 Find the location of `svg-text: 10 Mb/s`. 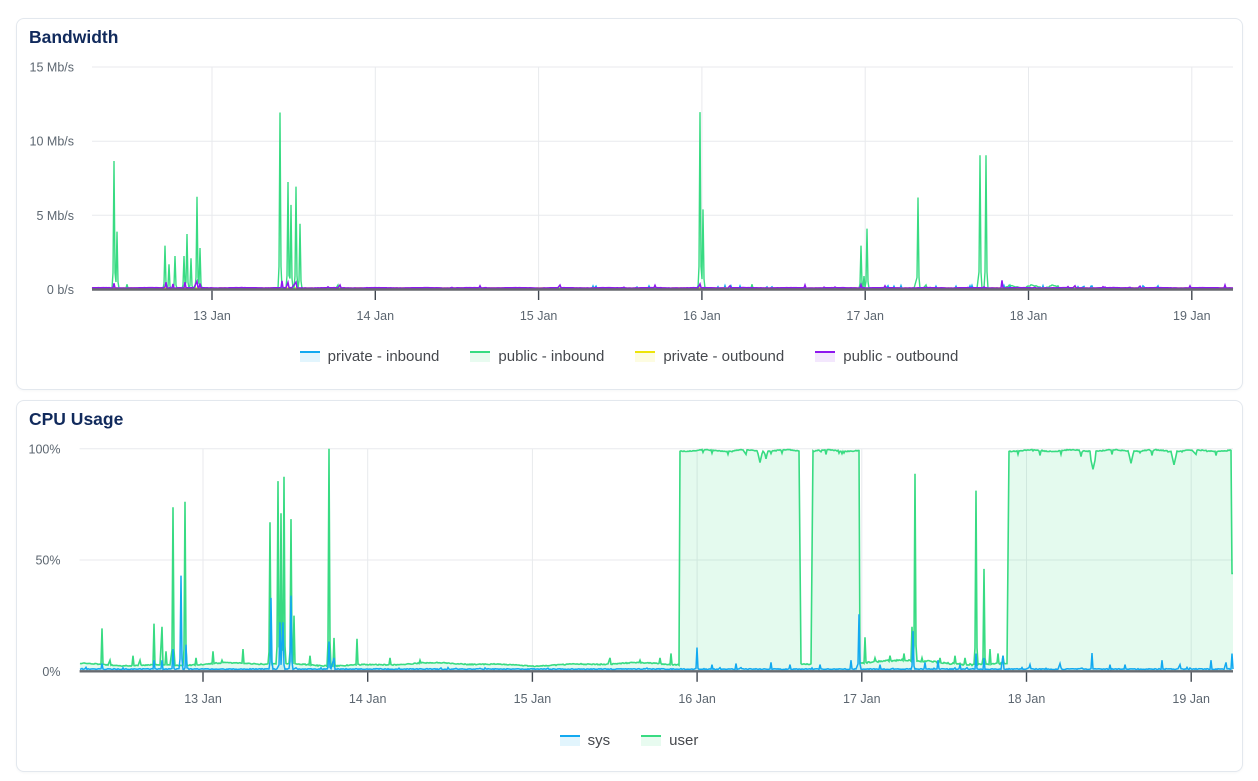

svg-text: 10 Mb/s is located at coordinates (52, 142).